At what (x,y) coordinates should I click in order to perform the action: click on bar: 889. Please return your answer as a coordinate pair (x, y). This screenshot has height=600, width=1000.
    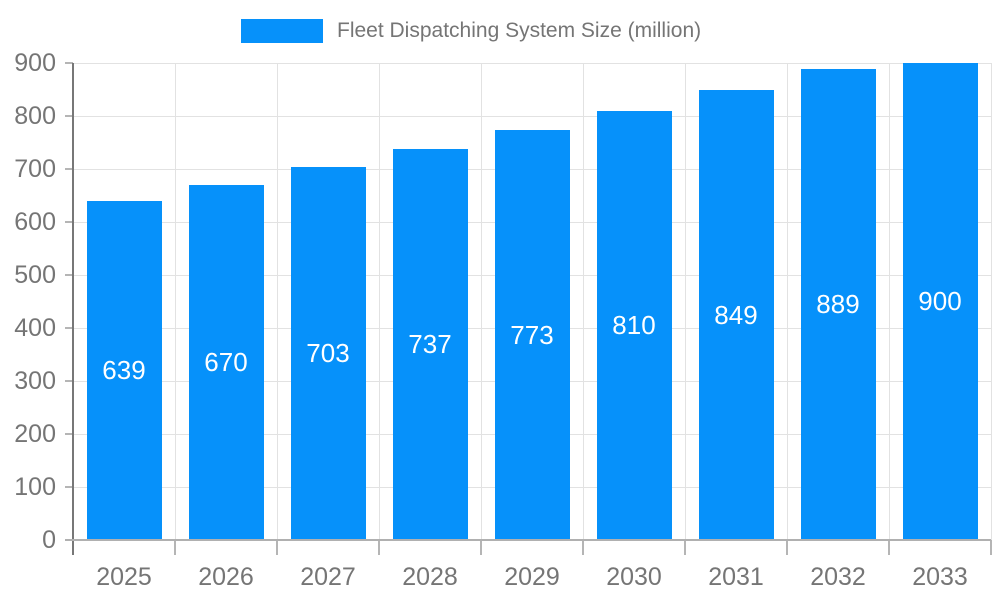
    Looking at the image, I should click on (838, 304).